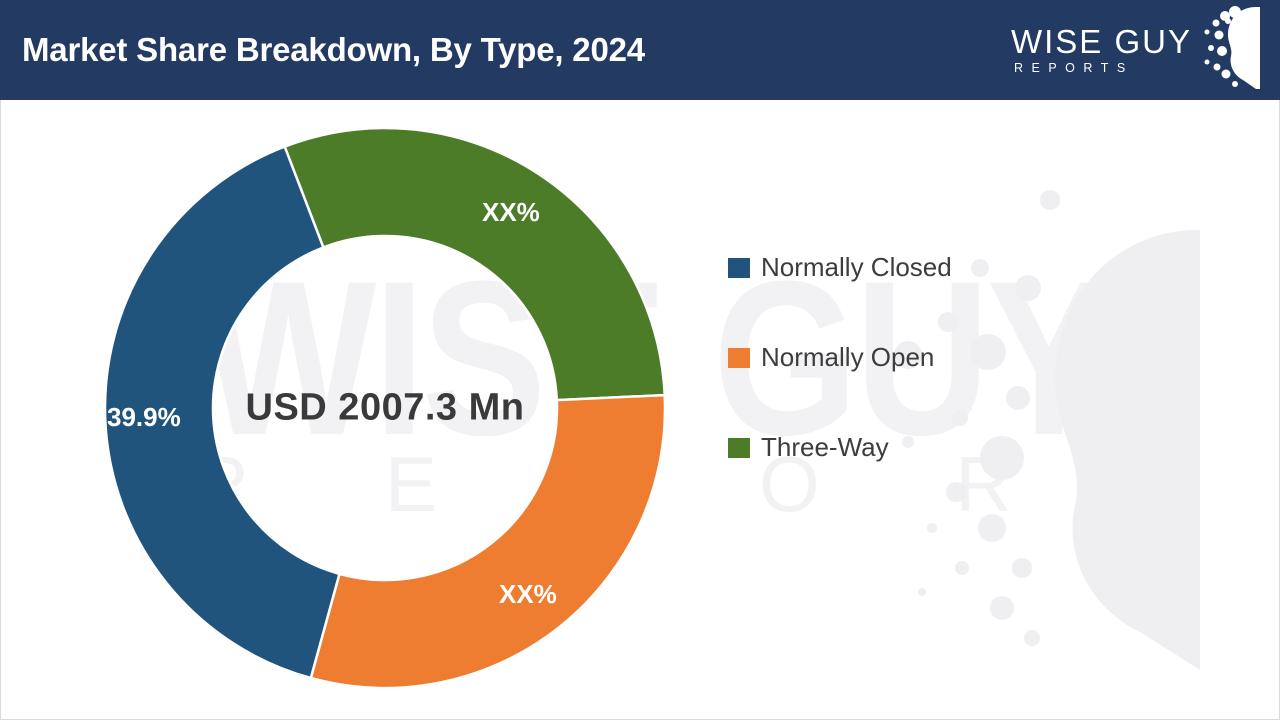 Image resolution: width=1280 pixels, height=720 pixels. What do you see at coordinates (144, 417) in the screenshot?
I see `slice-label-normally-closed: 39.9%` at bounding box center [144, 417].